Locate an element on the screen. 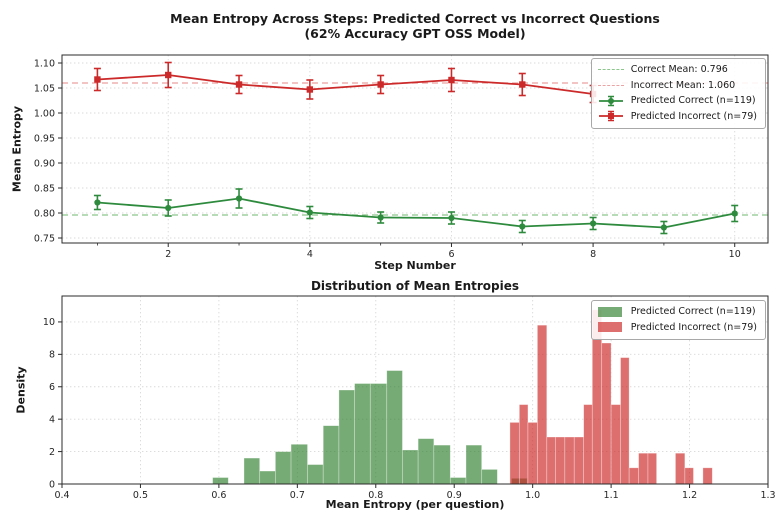  legend-item: Correct Mean: 0.796 is located at coordinates (677, 70).